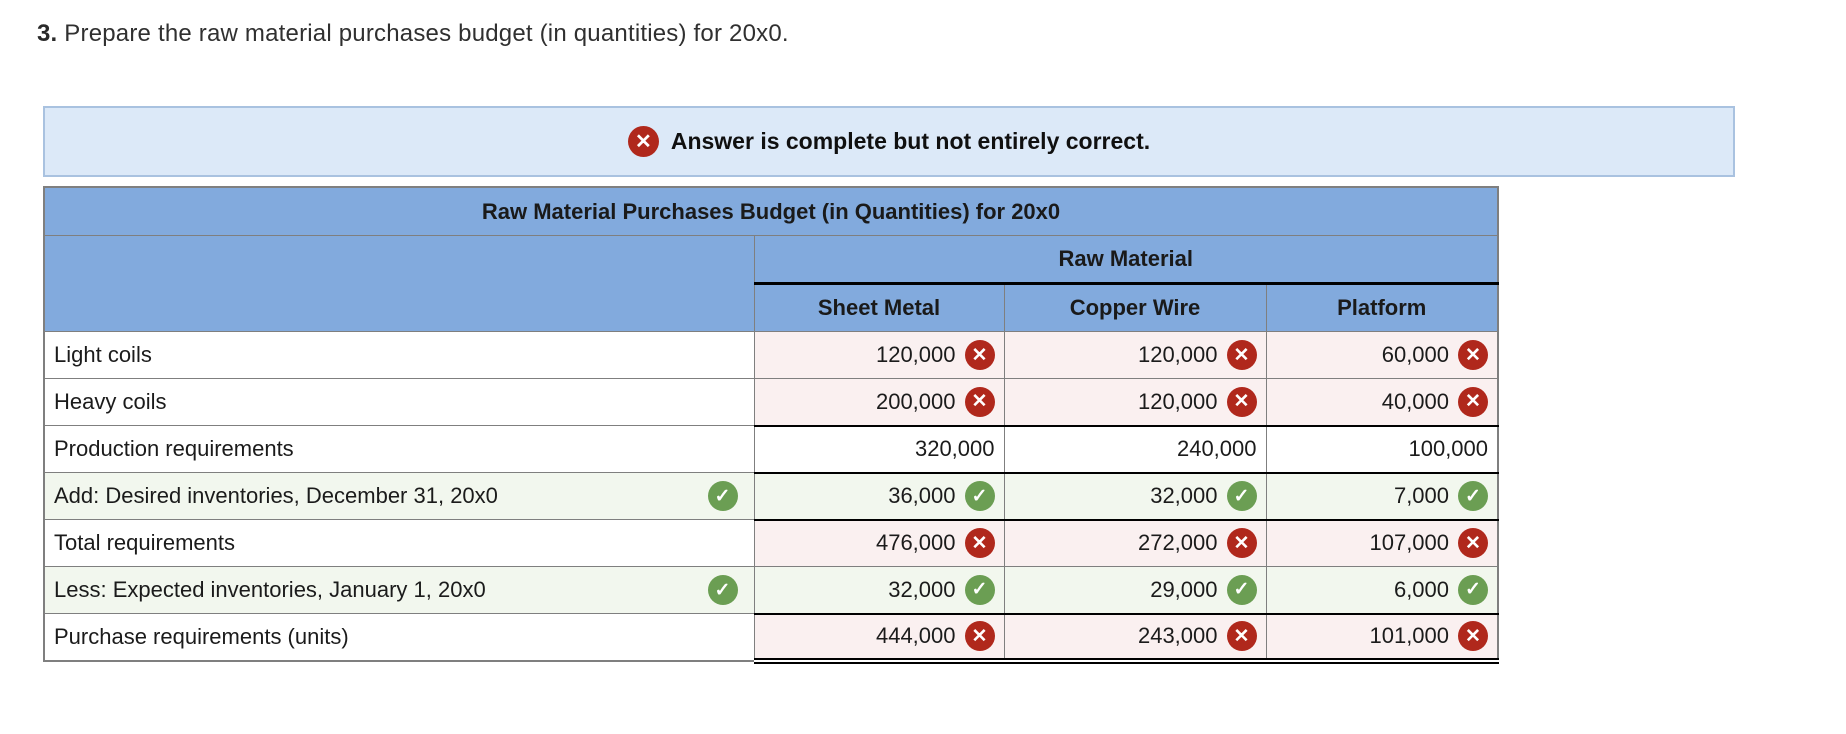  What do you see at coordinates (915, 635) in the screenshot?
I see `cell-value: 444,000` at bounding box center [915, 635].